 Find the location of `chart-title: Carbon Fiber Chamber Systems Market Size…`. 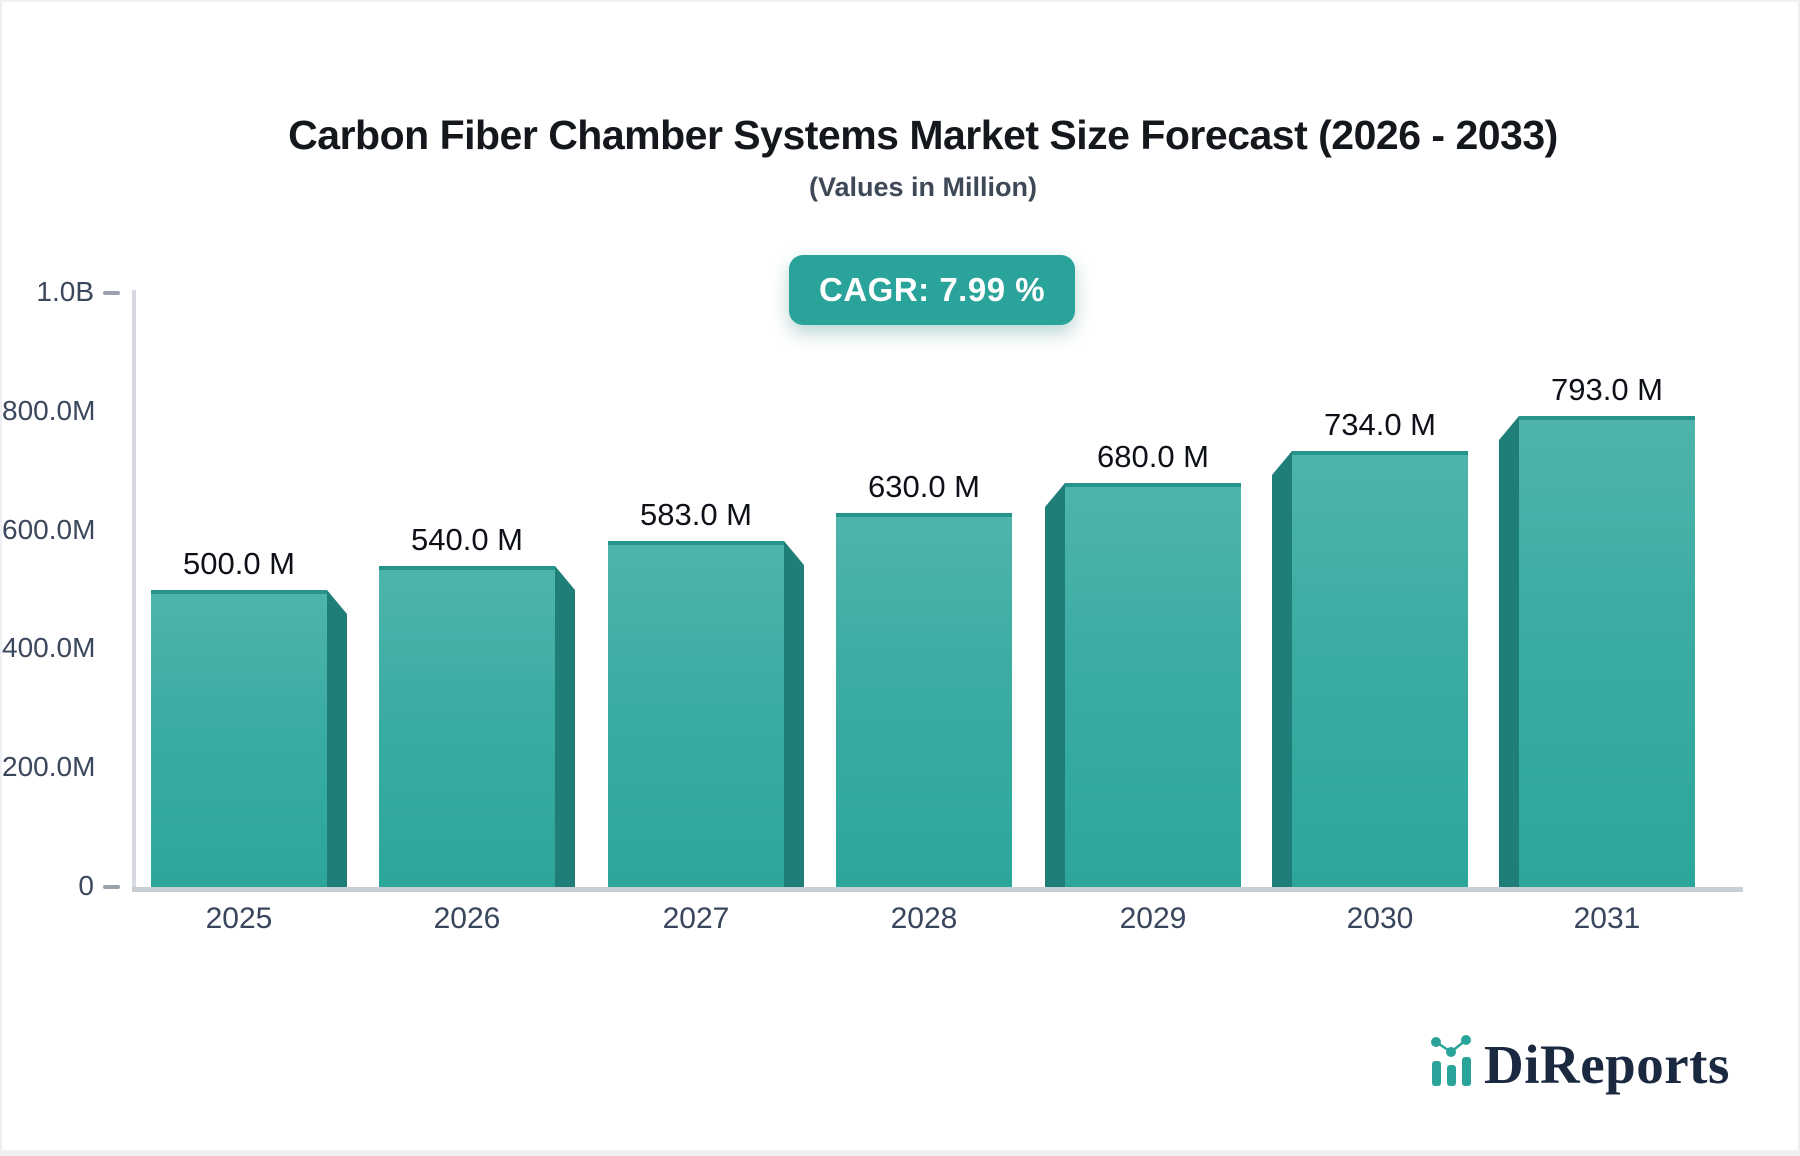

chart-title: Carbon Fiber Chamber Systems Market Size… is located at coordinates (923, 135).